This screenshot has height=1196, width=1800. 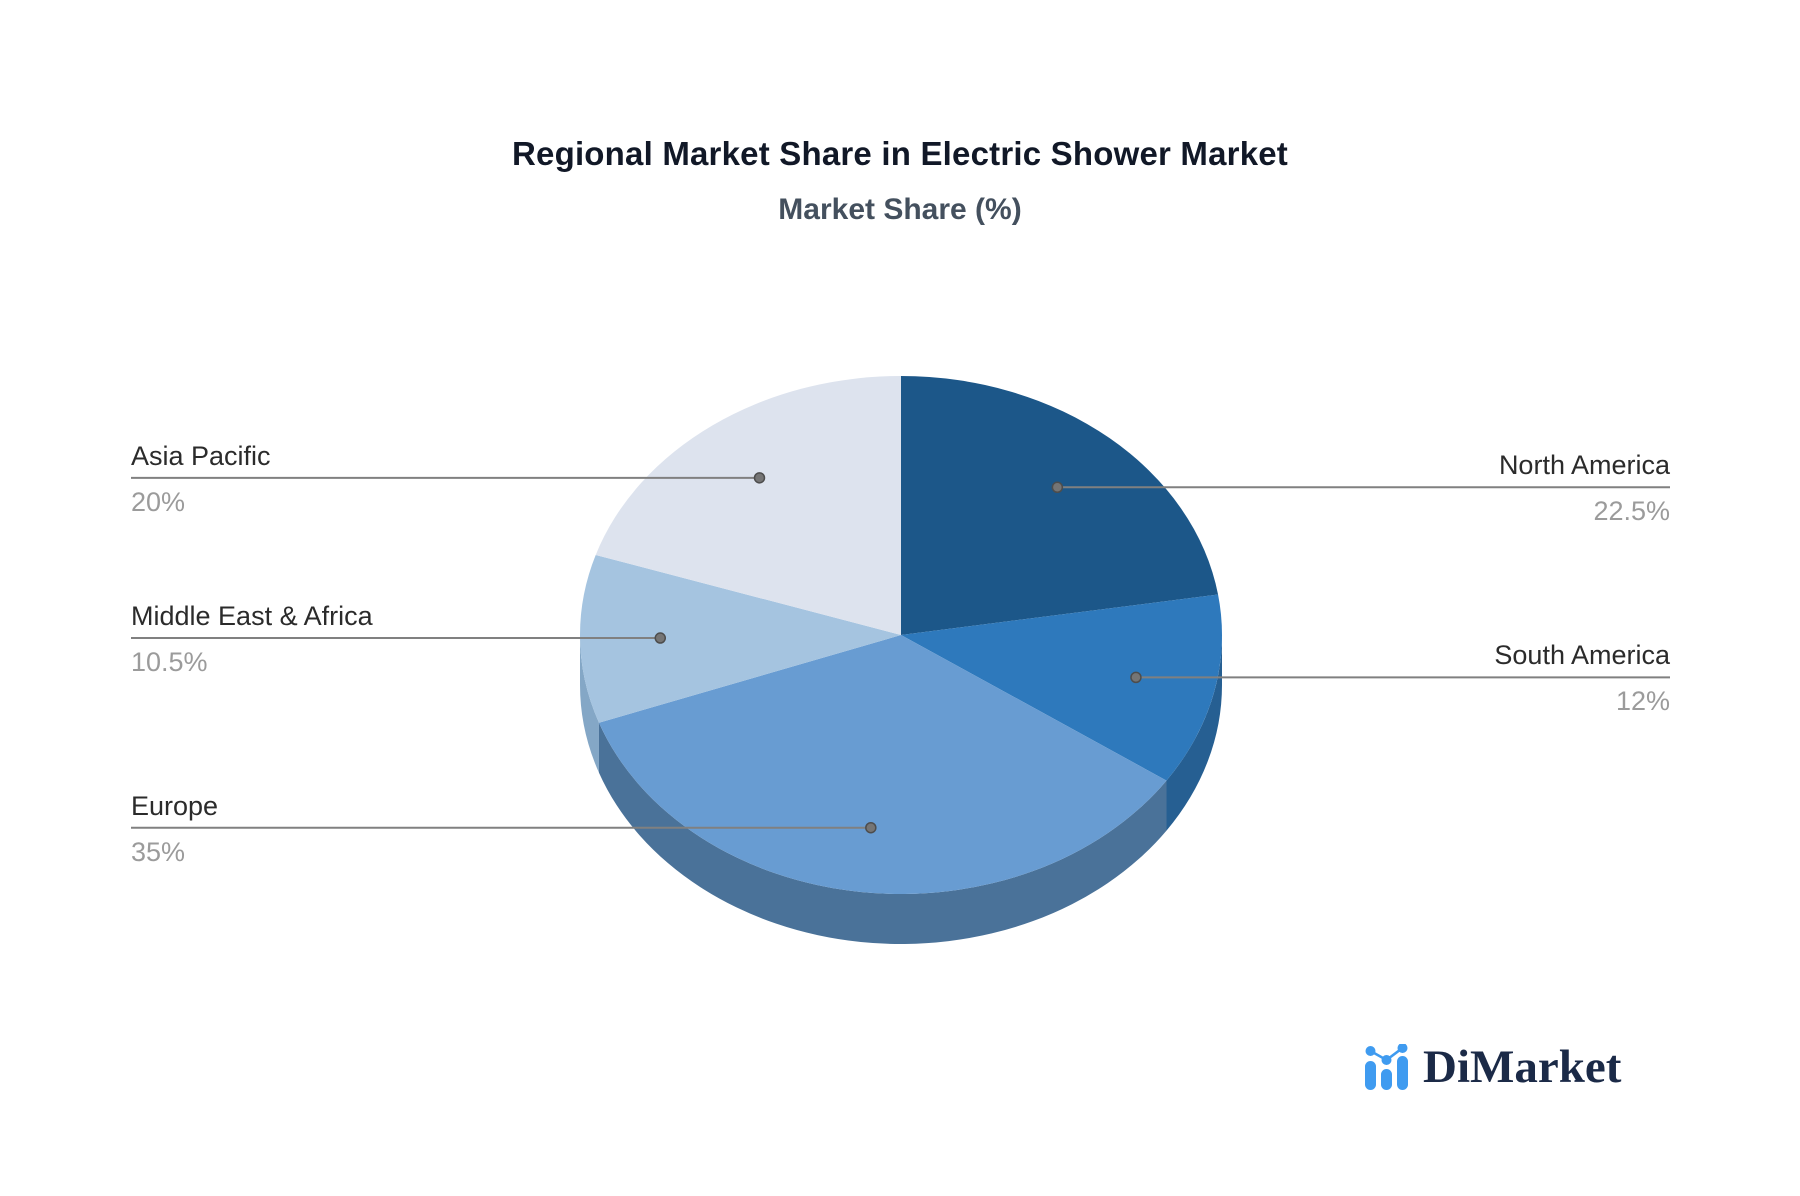 I want to click on callout-north-america: North America 22.5%, so click(x=1584, y=488).